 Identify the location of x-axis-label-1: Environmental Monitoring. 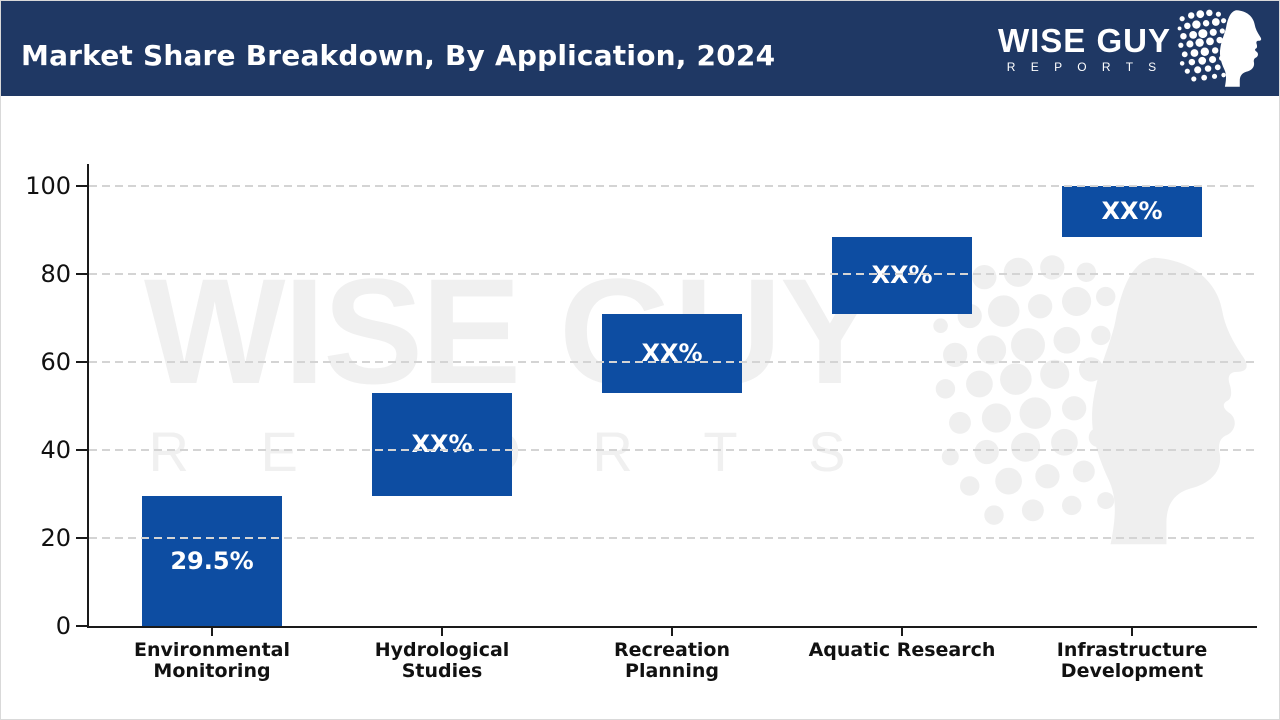
(212, 660).